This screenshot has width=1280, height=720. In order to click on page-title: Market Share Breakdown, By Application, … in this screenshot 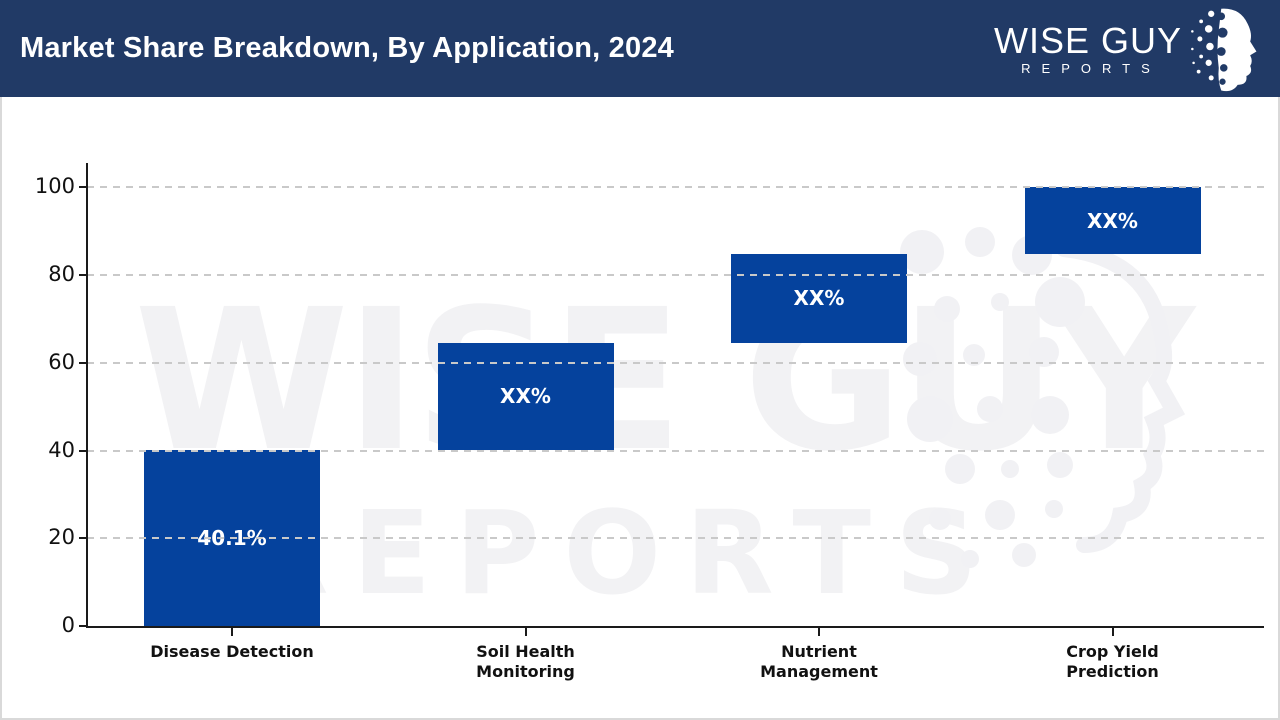, I will do `click(347, 48)`.